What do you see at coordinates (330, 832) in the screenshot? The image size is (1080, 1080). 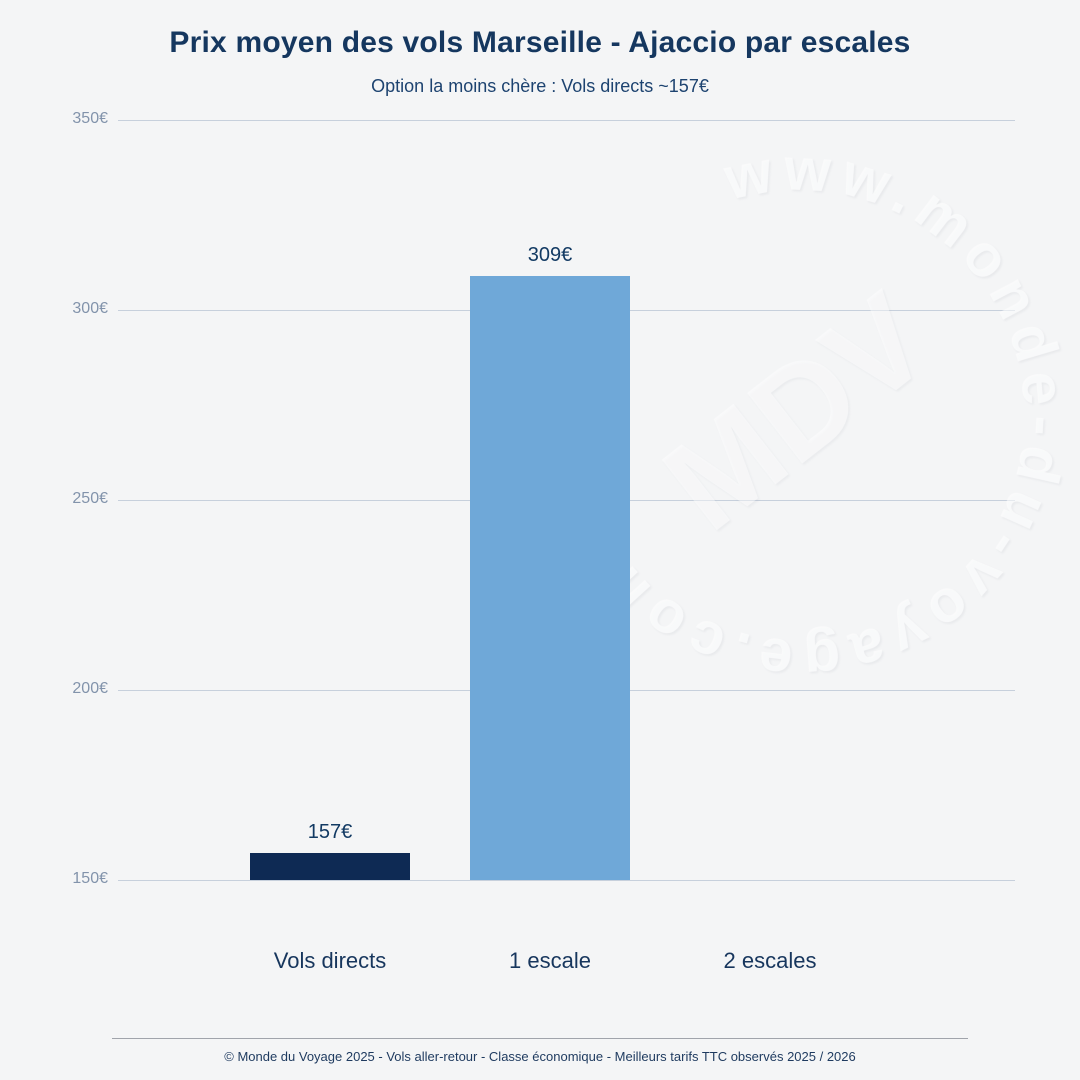 I see `bar-value-label: 157€` at bounding box center [330, 832].